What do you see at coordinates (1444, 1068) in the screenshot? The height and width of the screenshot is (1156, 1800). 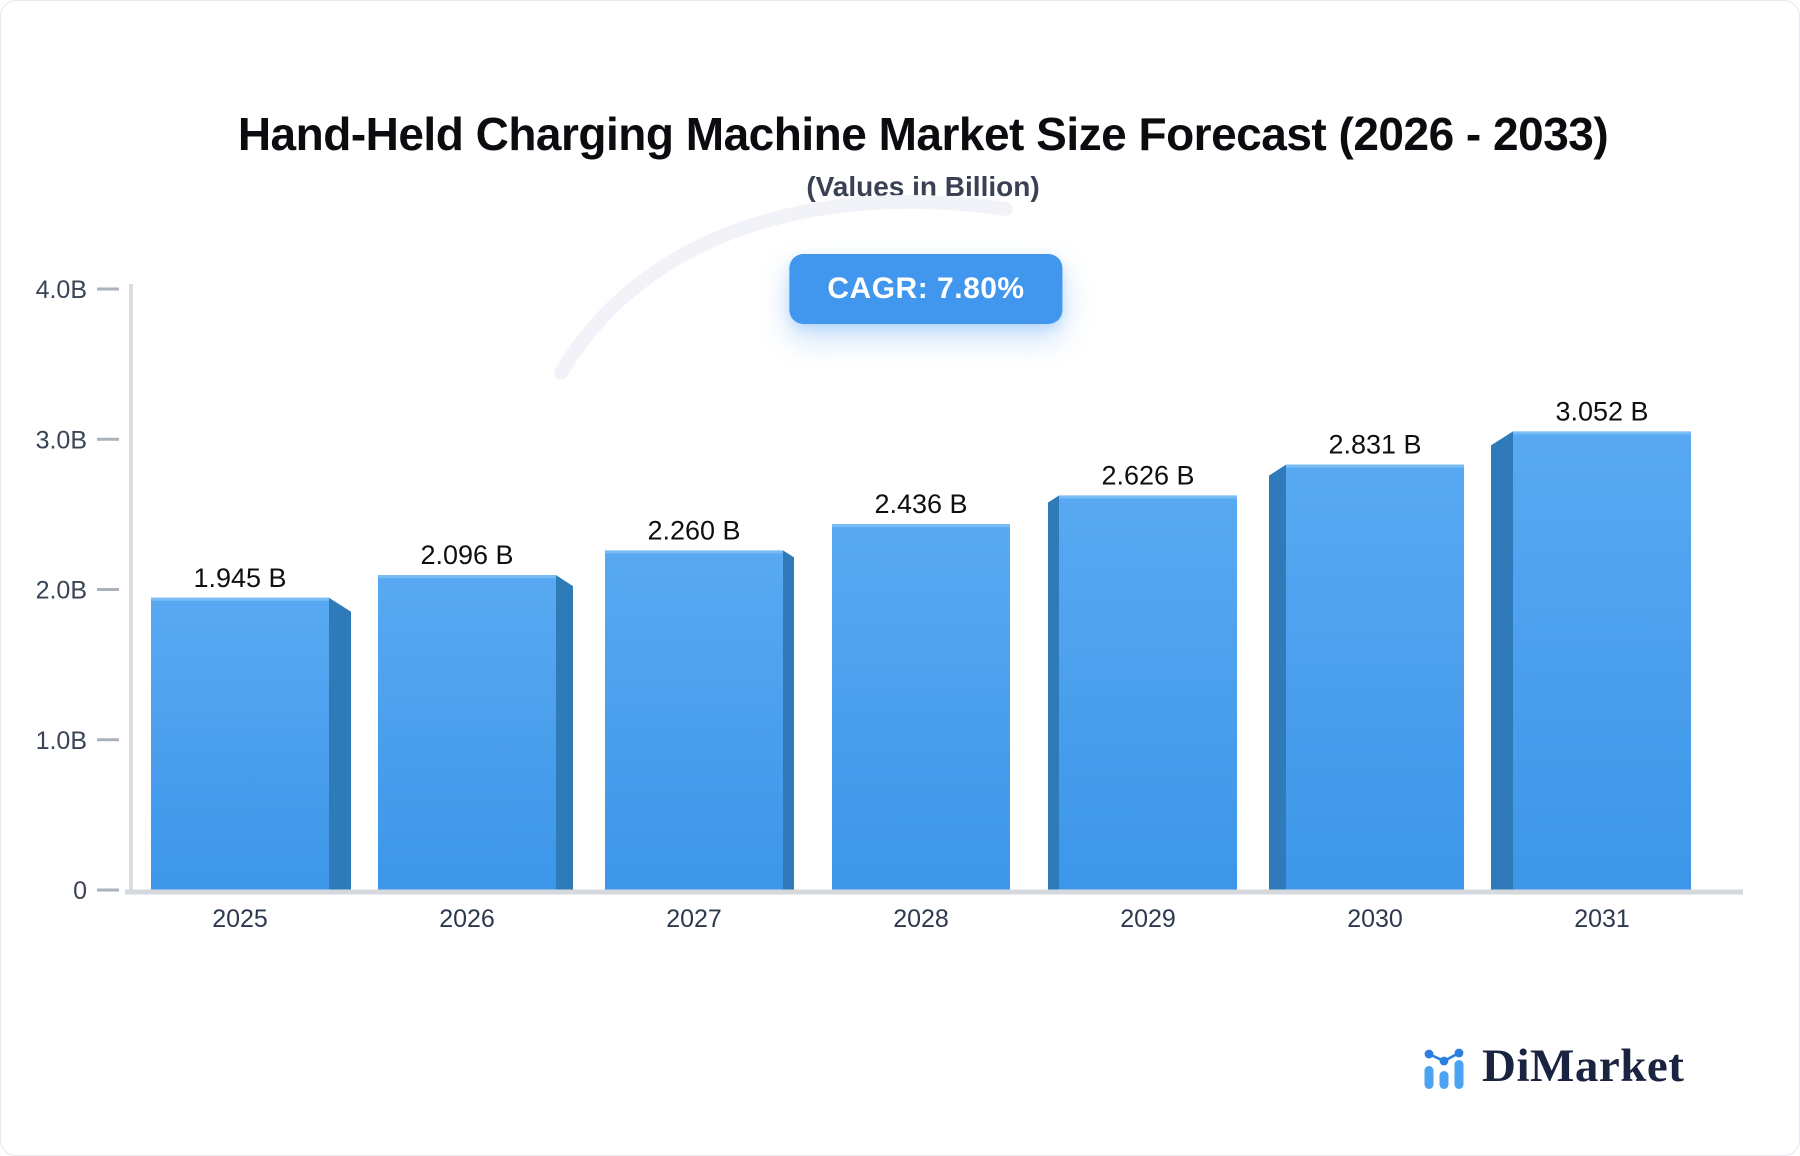 I see `bar-chart-logo-icon` at bounding box center [1444, 1068].